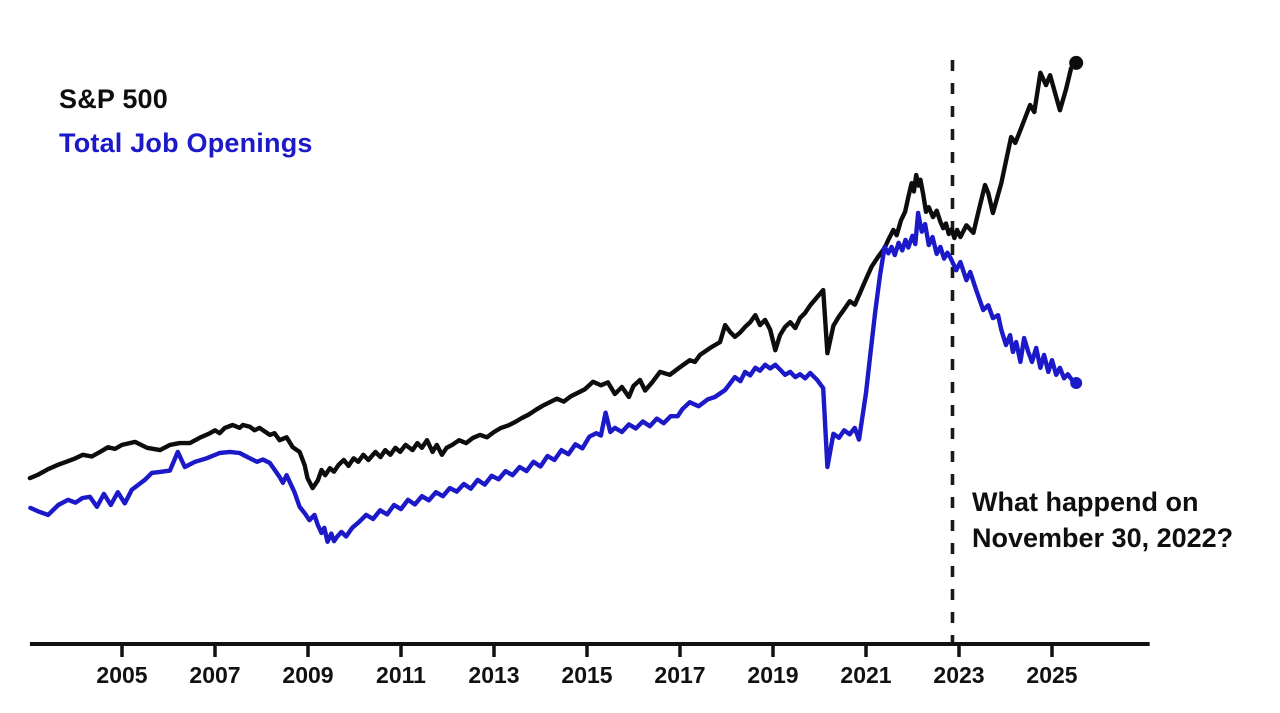 This screenshot has width=1280, height=713. Describe the element at coordinates (679, 675) in the screenshot. I see `x-tick-label: 2017` at that location.